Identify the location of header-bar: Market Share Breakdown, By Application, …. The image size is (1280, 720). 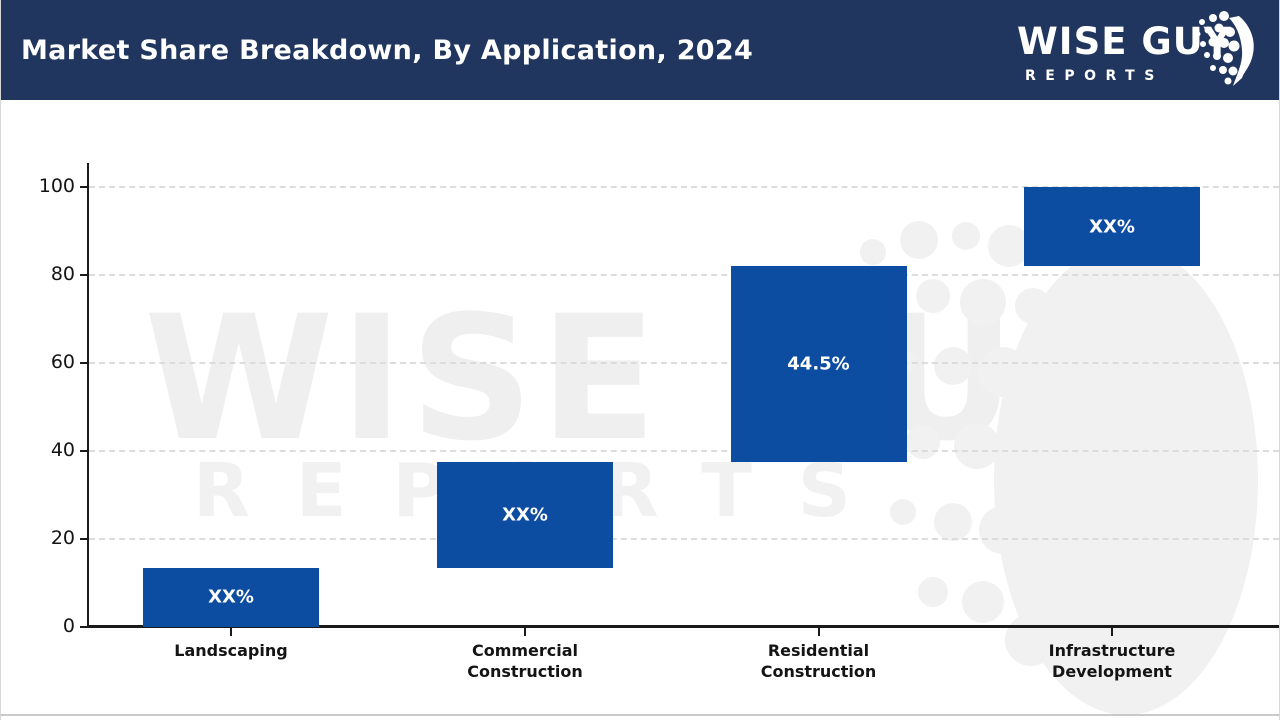
(640, 50).